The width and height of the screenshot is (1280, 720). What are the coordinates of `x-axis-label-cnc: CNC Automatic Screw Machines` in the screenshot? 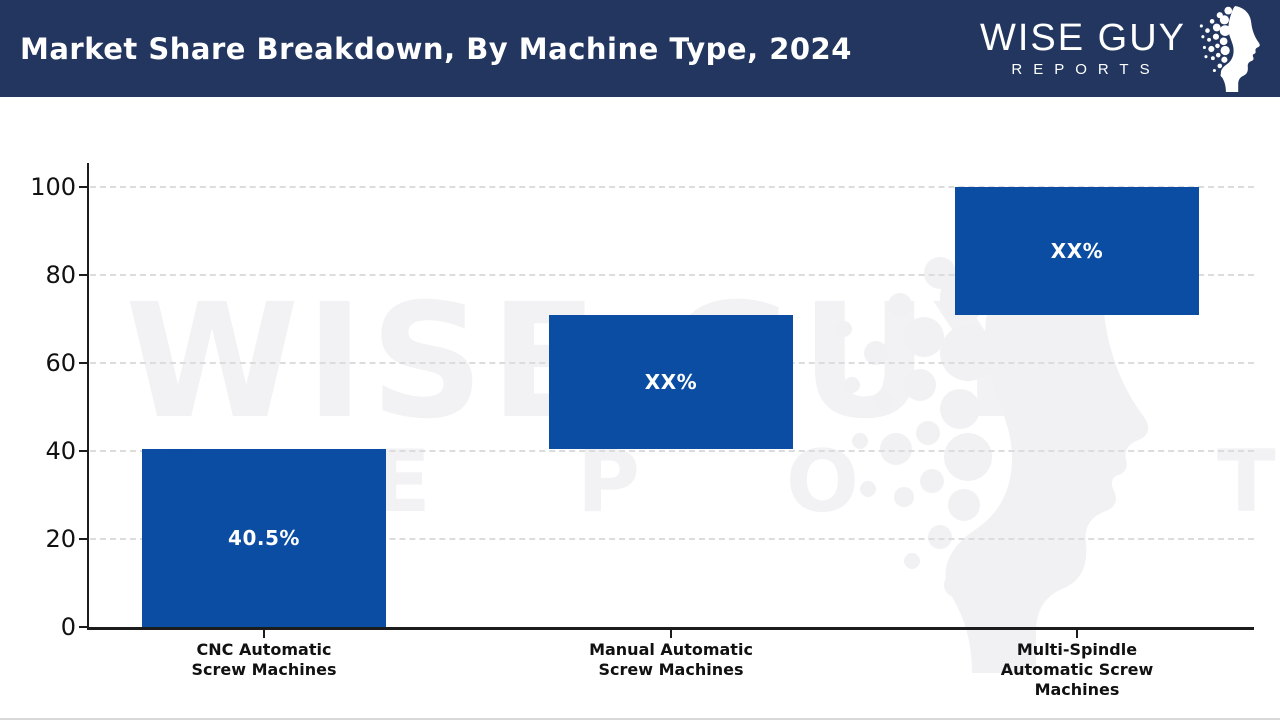 It's located at (264, 660).